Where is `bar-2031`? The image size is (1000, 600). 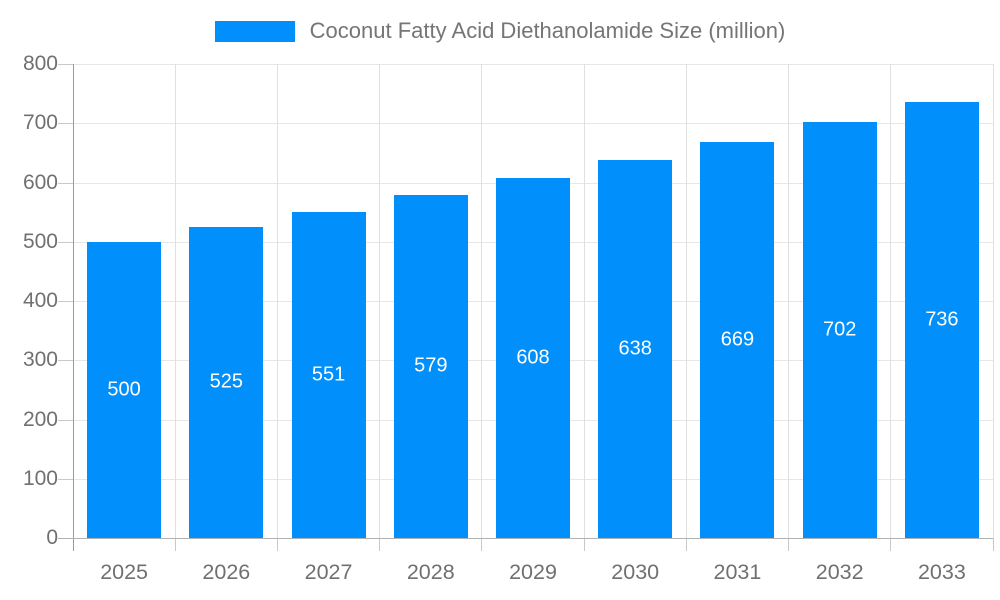
bar-2031 is located at coordinates (737, 339).